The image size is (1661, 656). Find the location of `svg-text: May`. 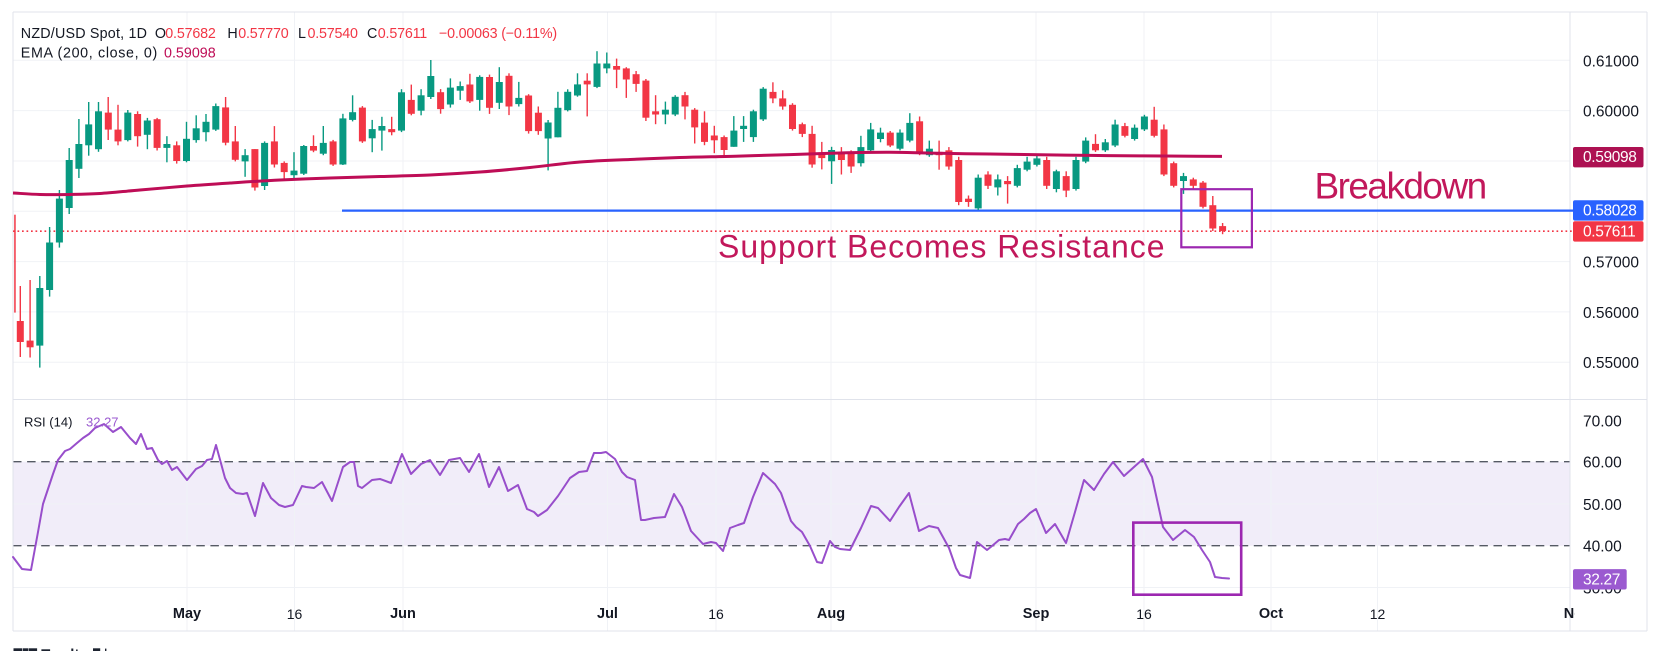

svg-text: May is located at coordinates (187, 614).